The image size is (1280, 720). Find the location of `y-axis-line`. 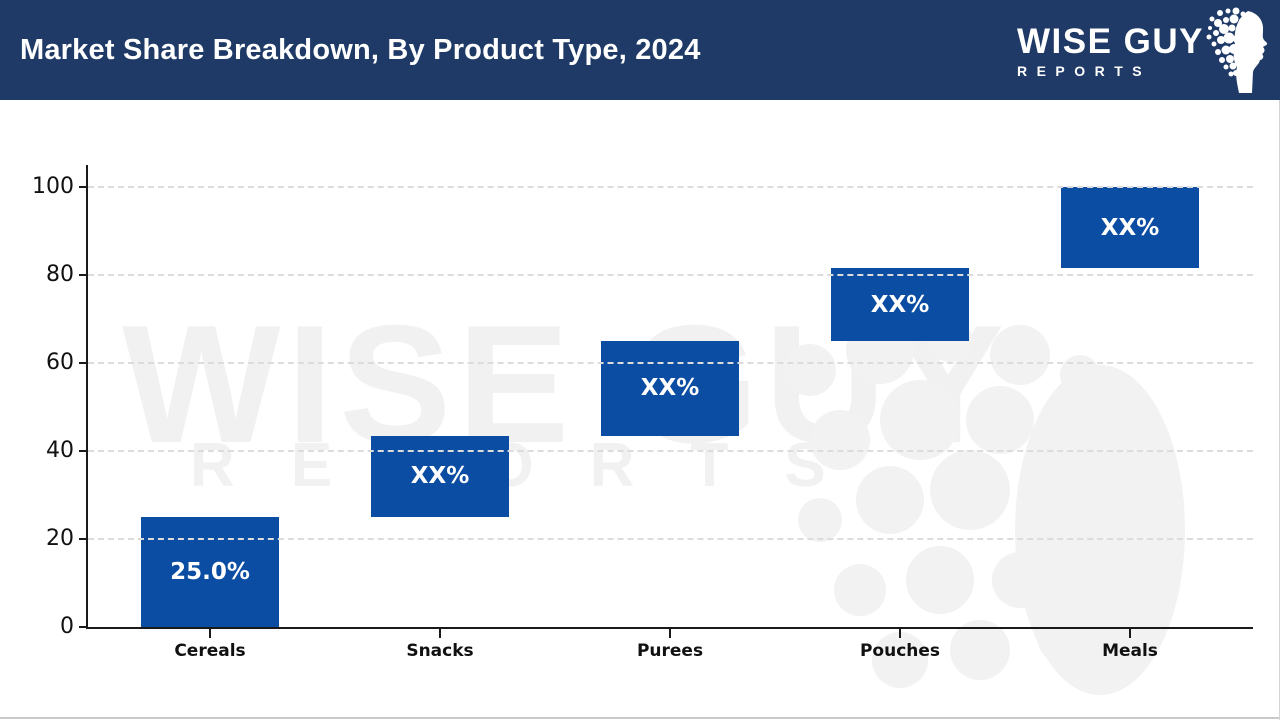

y-axis-line is located at coordinates (87, 397).